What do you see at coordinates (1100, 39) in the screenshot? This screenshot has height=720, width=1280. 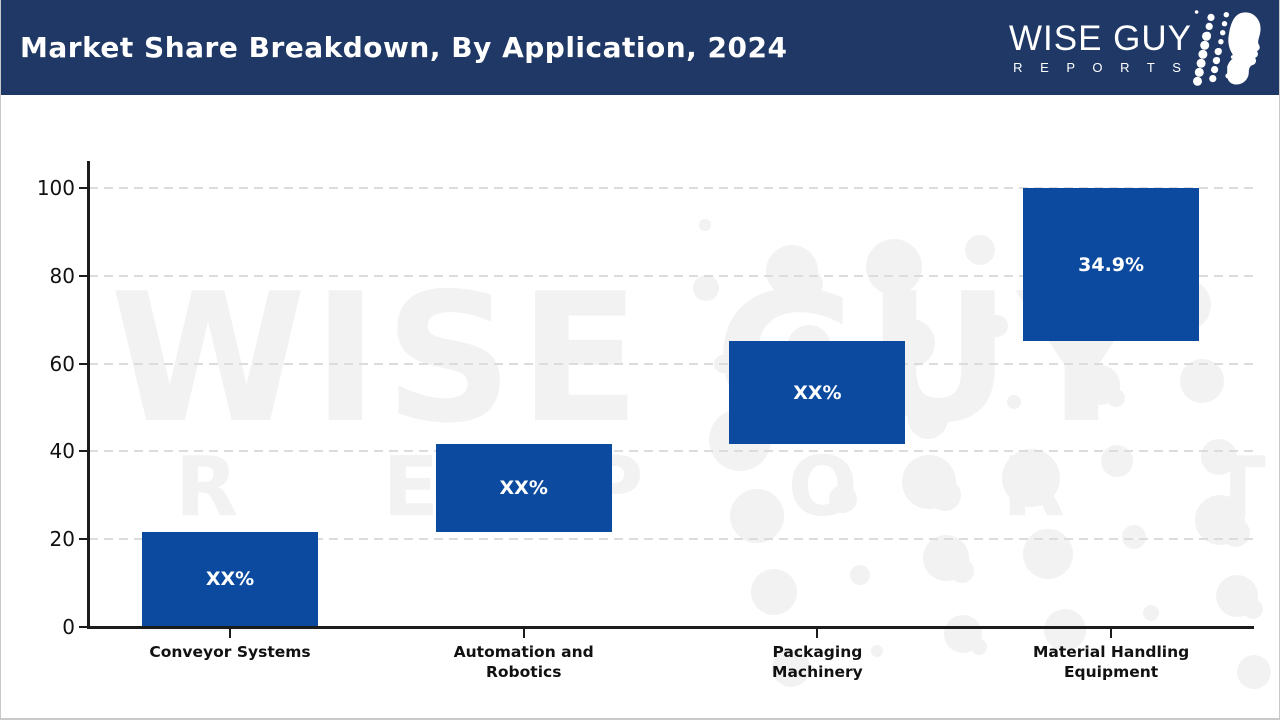 I see `brand-name: WISE GUY` at bounding box center [1100, 39].